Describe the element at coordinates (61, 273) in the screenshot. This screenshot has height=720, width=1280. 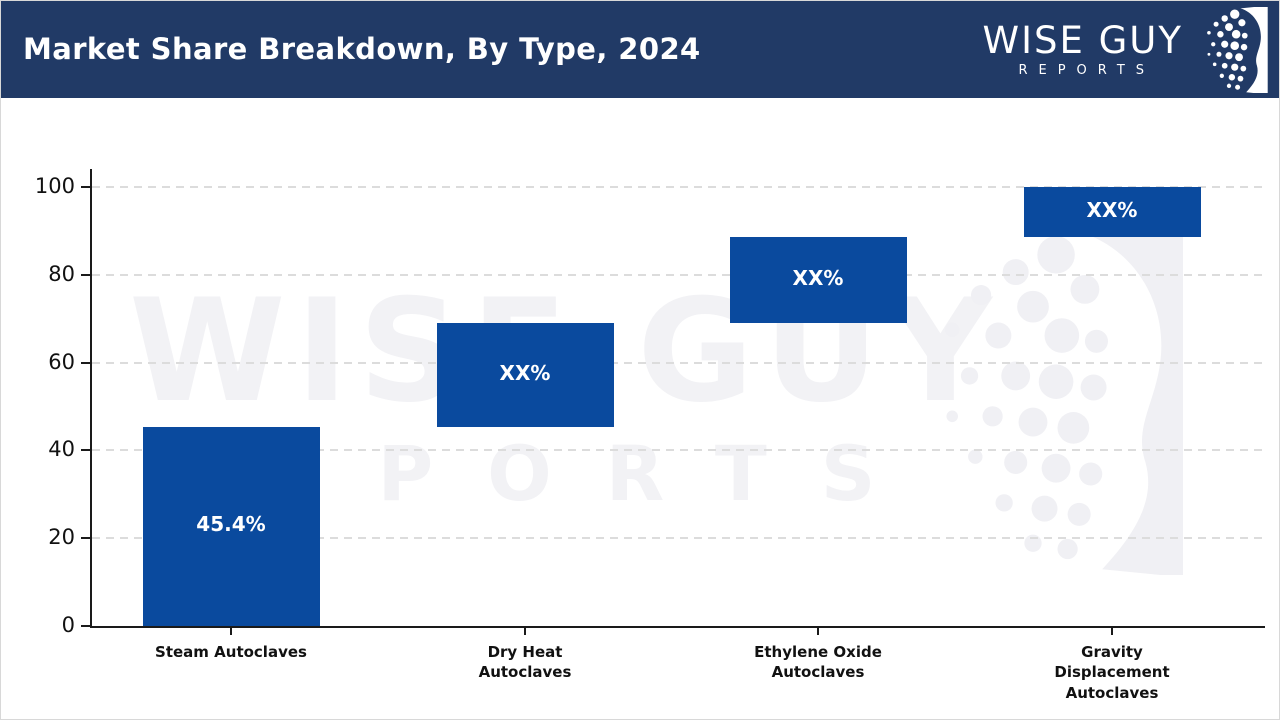
I see `y-tick-label: 80` at that location.